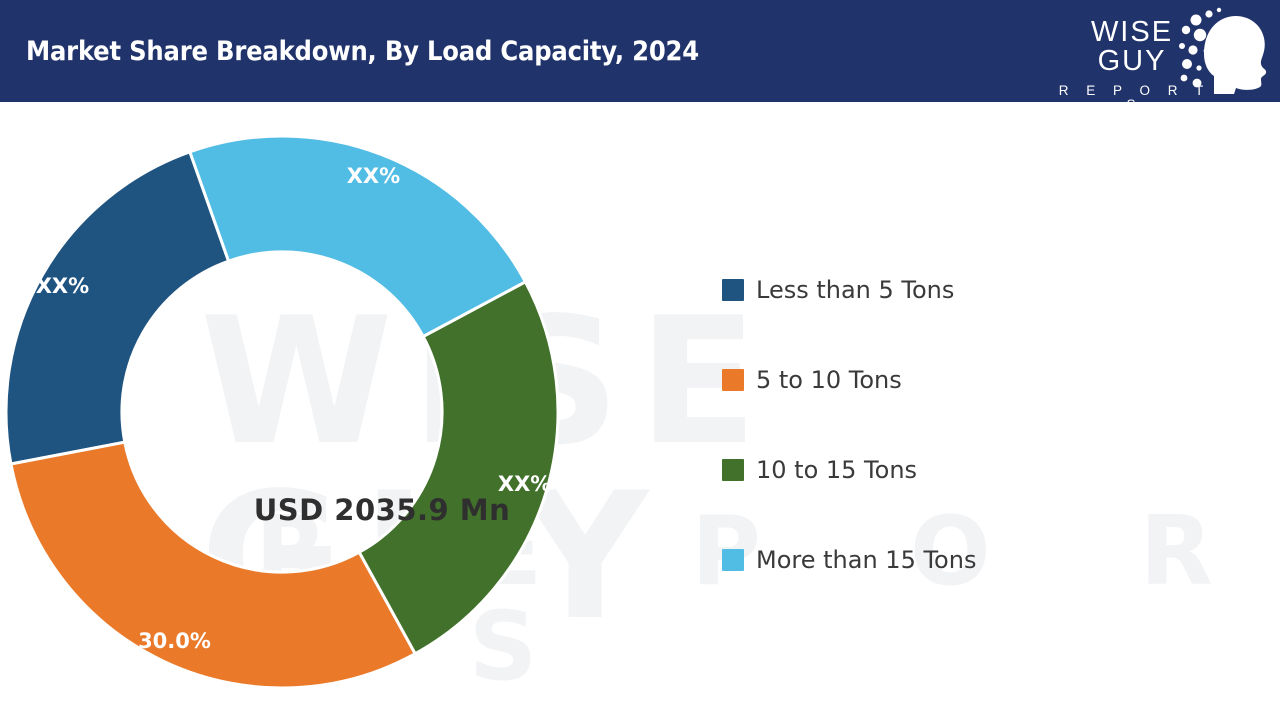  Describe the element at coordinates (174, 641) in the screenshot. I see `donut-slice-label: 30.0%` at that location.